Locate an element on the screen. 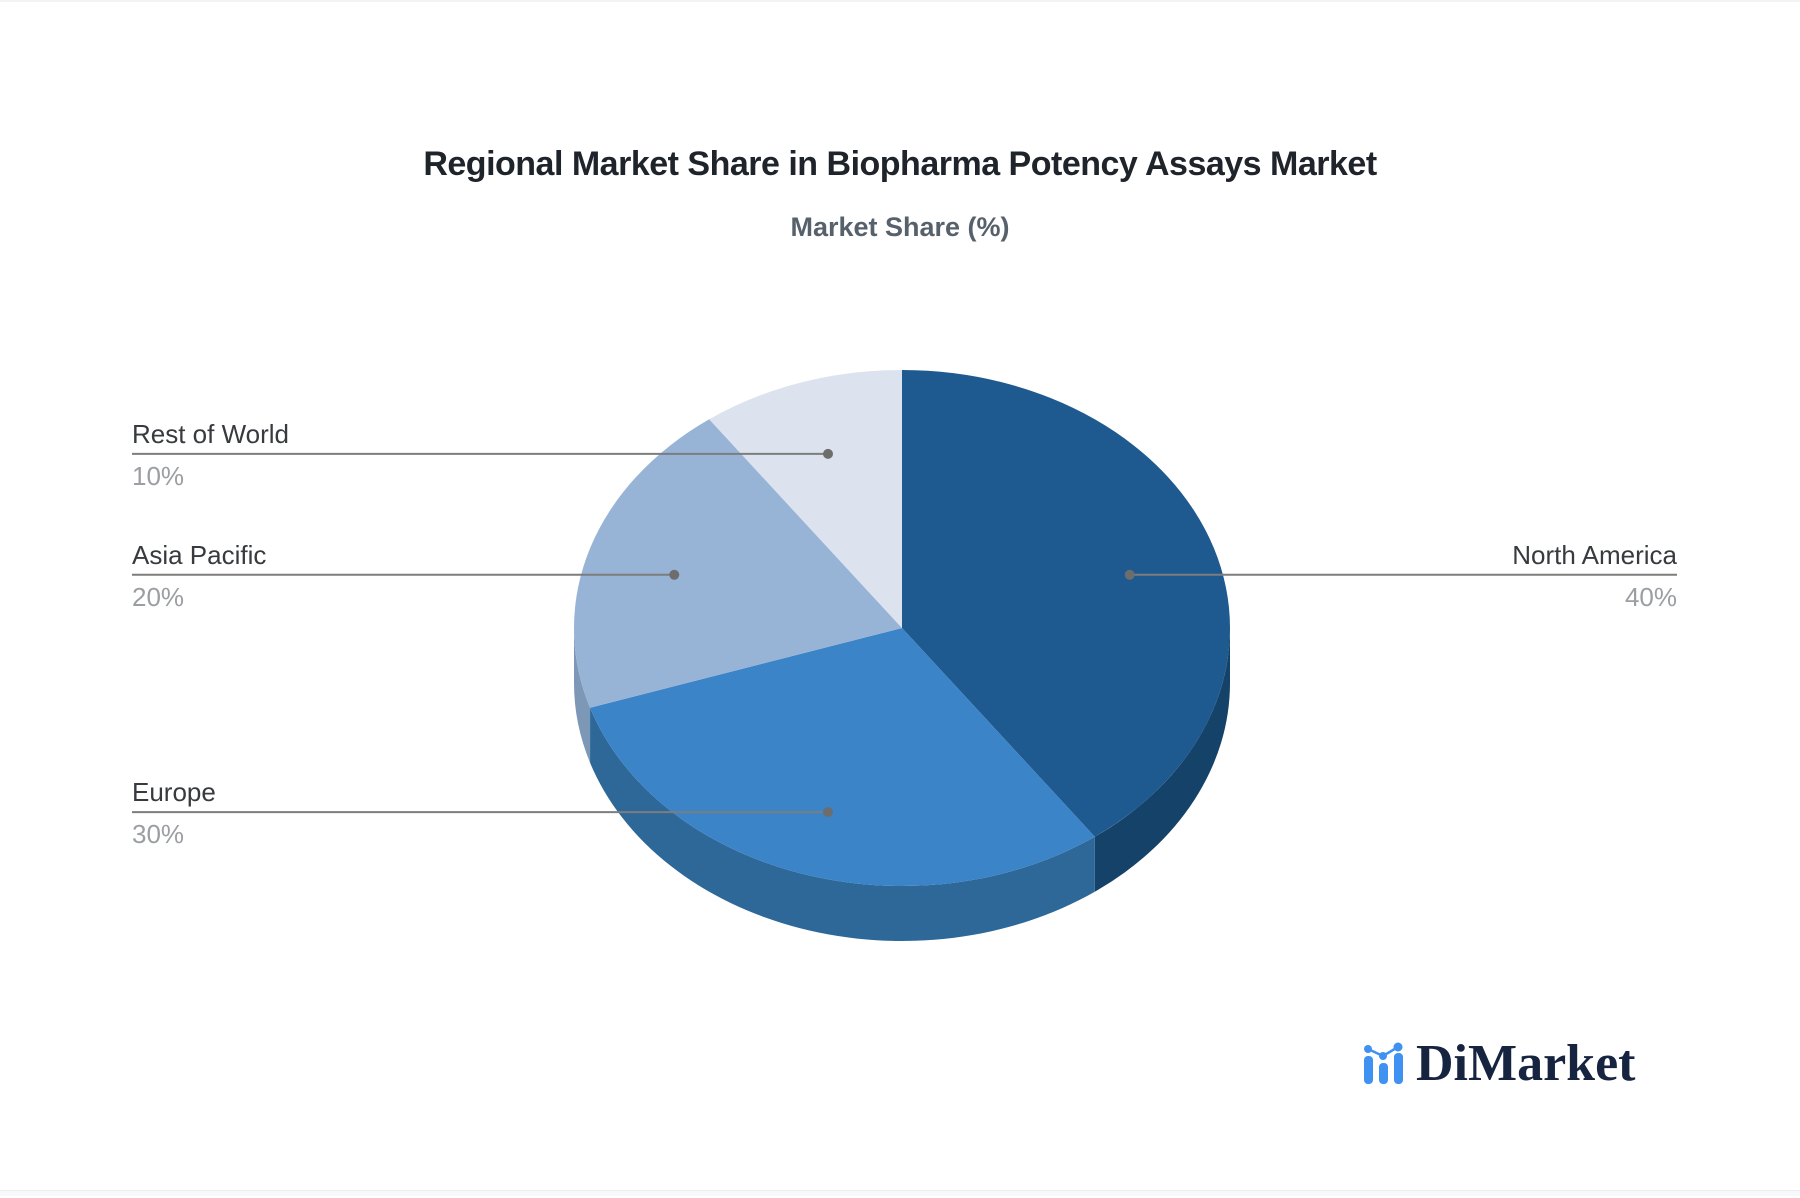  pie-side-asia-pacific is located at coordinates (582, 695).